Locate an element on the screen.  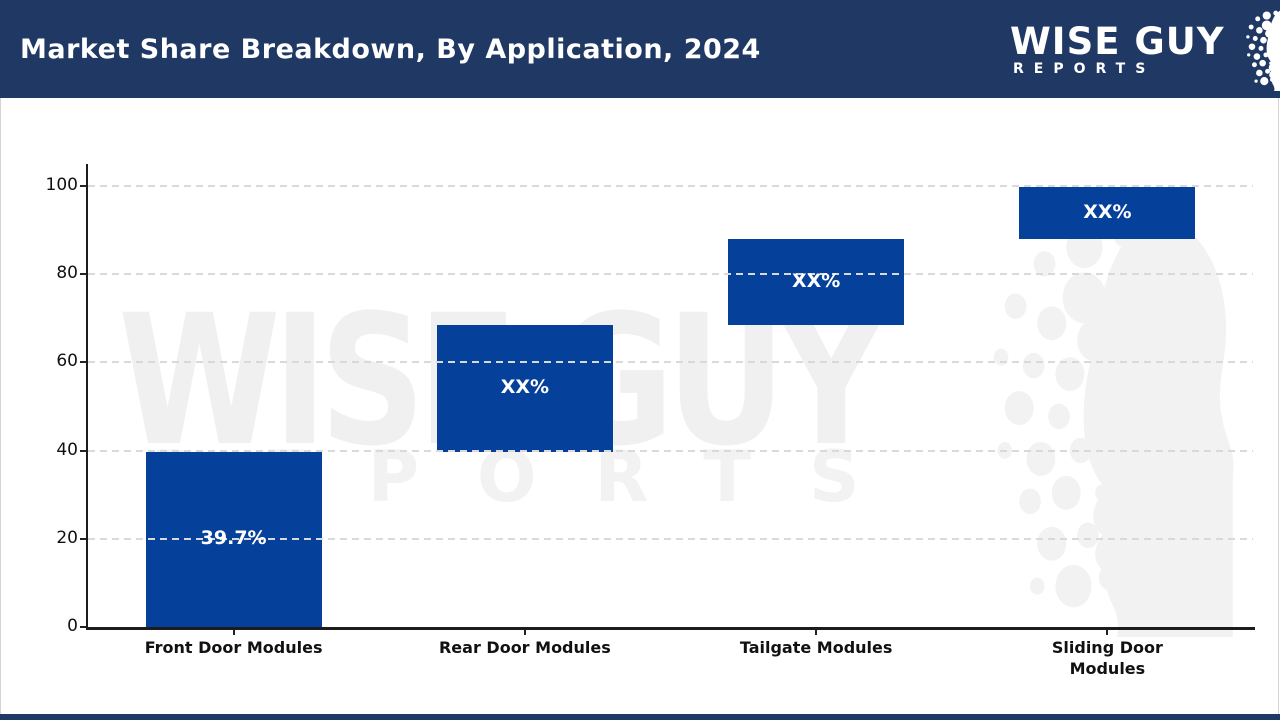
y-tick-label: 20 is located at coordinates (67, 537).